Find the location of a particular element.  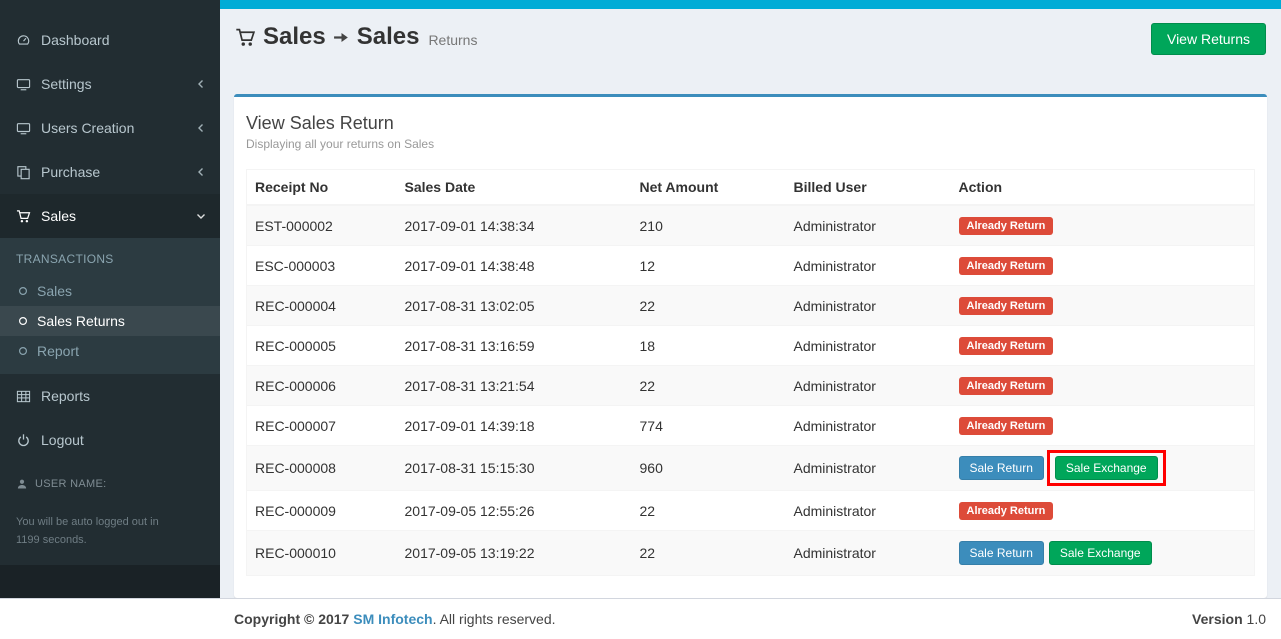

submenu-item-sales-returns: Sales Returns is located at coordinates (110, 321).